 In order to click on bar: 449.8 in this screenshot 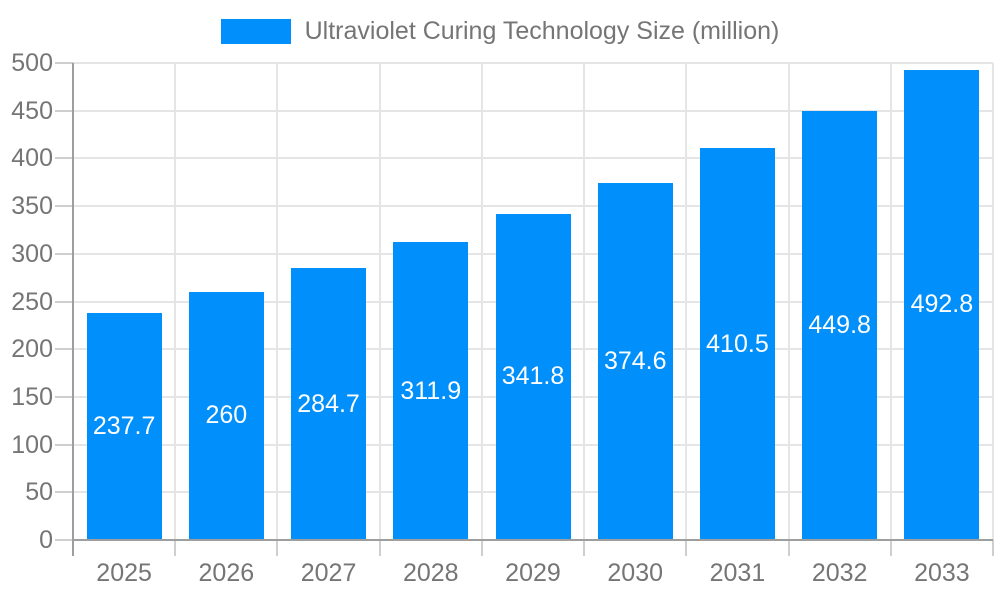, I will do `click(840, 325)`.